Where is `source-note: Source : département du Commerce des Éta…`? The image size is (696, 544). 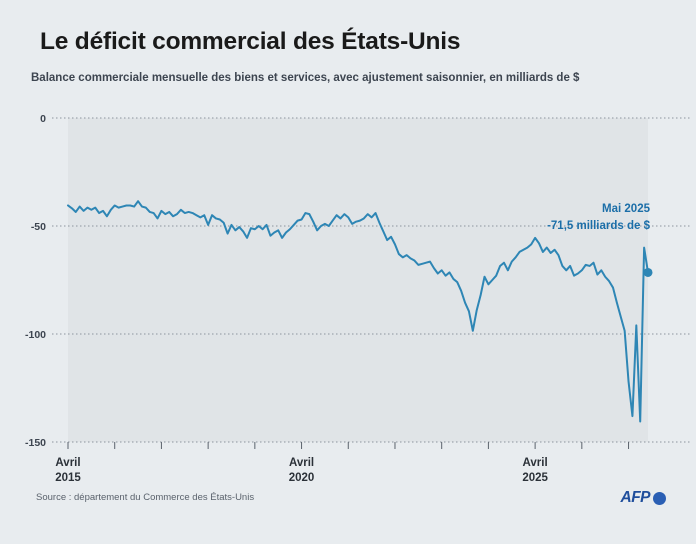
source-note: Source : département du Commerce des Éta… is located at coordinates (145, 497).